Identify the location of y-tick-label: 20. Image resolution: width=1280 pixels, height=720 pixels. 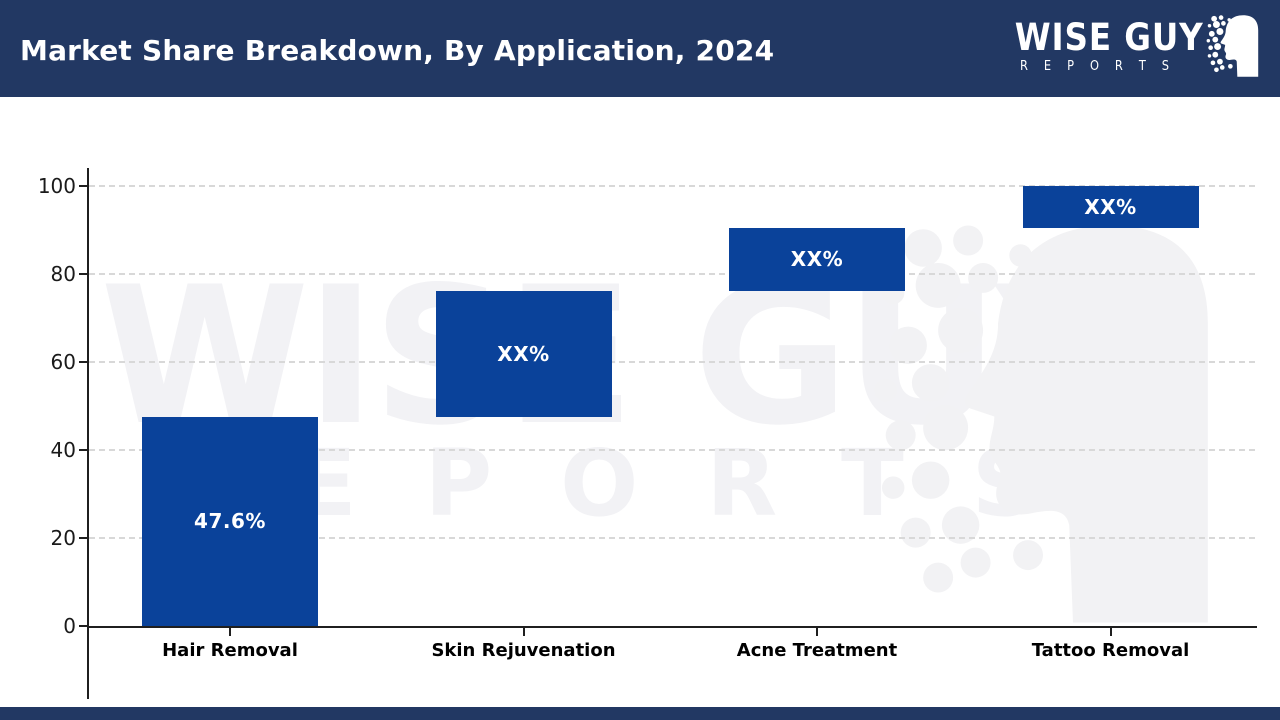
(63, 538).